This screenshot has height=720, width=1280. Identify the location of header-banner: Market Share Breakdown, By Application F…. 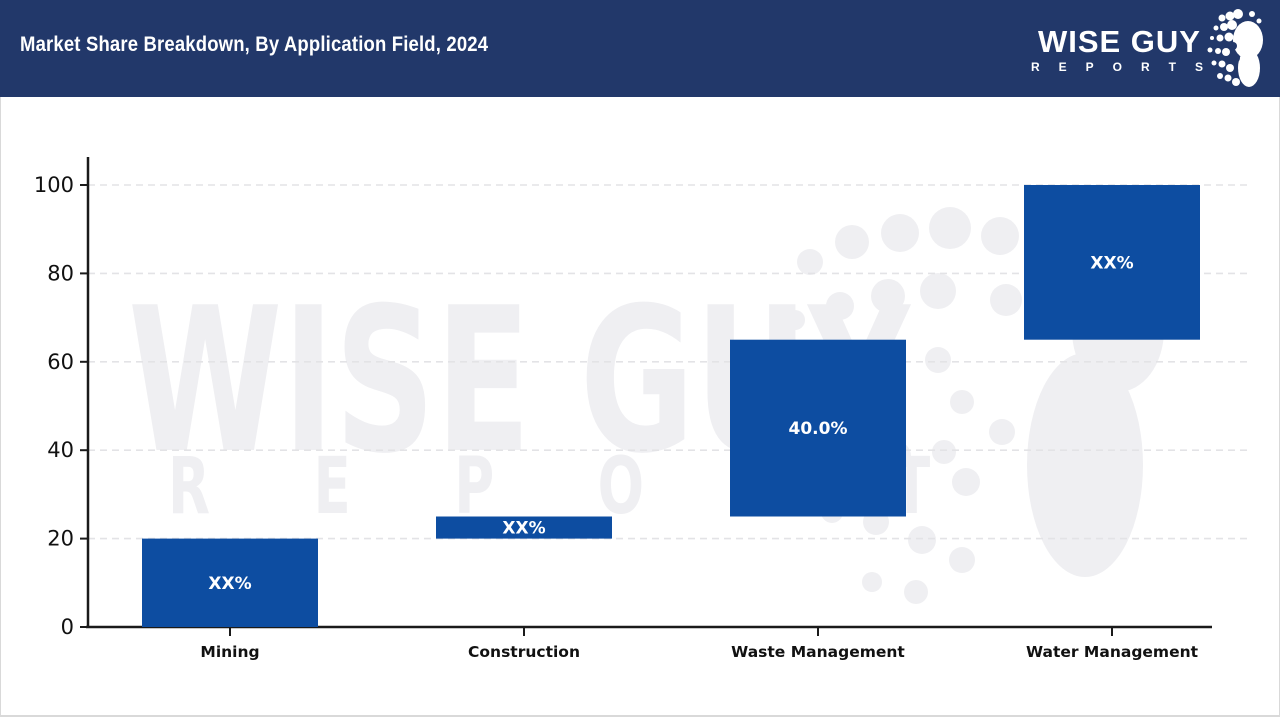
(640, 48).